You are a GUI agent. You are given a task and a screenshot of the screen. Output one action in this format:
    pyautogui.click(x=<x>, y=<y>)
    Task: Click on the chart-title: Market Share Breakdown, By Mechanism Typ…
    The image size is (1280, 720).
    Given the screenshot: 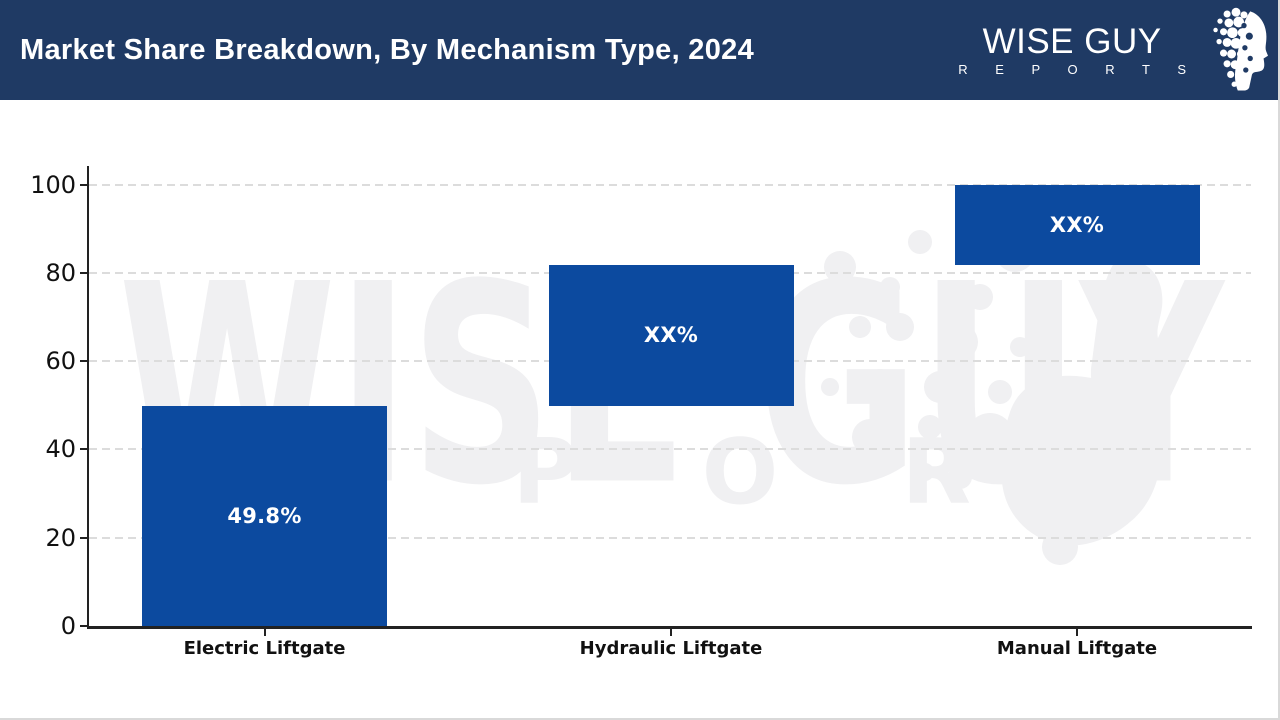 What is the action you would take?
    pyautogui.click(x=387, y=49)
    